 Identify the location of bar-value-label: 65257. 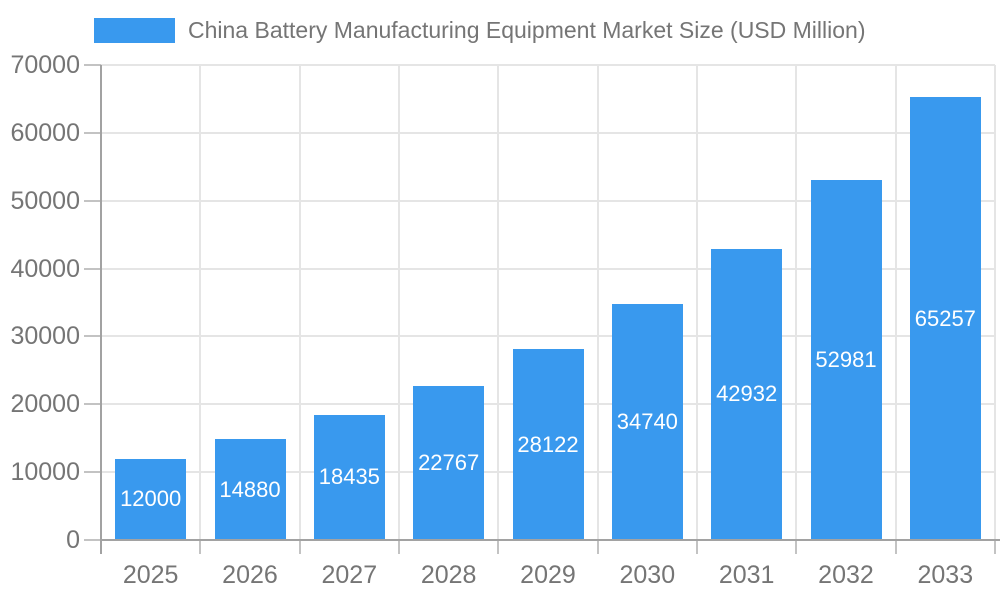
(945, 318).